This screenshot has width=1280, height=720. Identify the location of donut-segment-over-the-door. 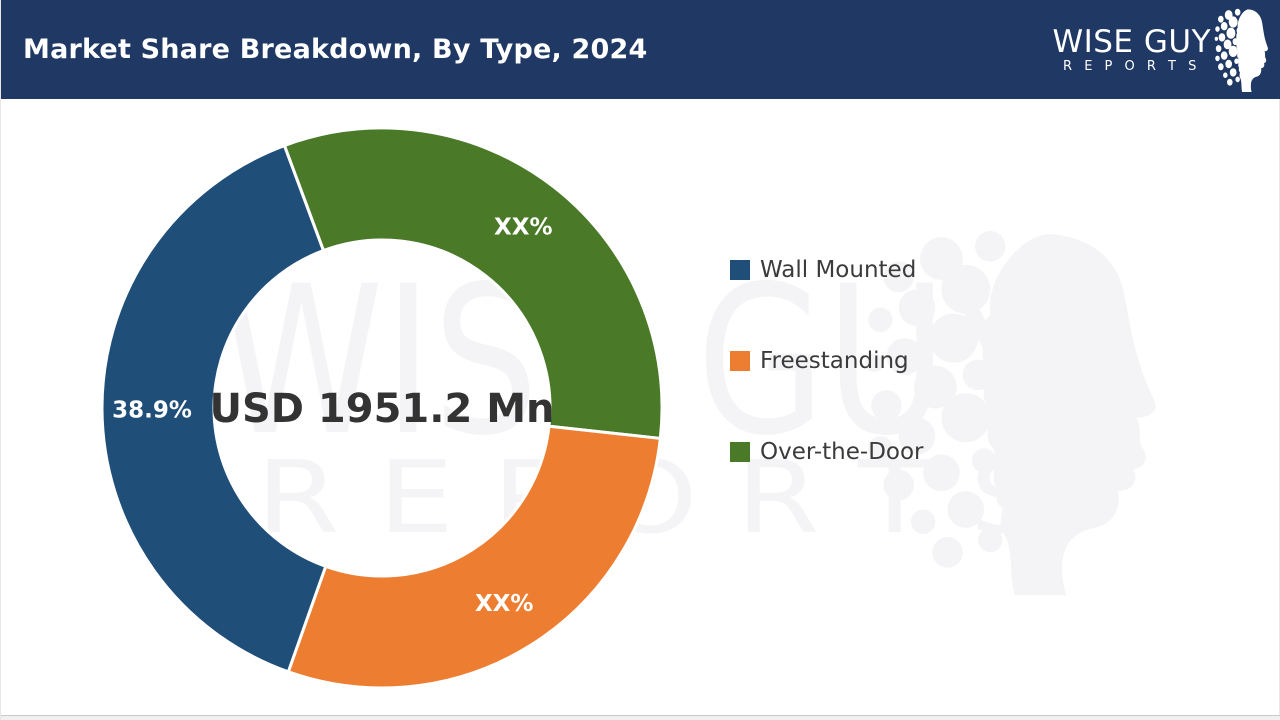
(473, 283).